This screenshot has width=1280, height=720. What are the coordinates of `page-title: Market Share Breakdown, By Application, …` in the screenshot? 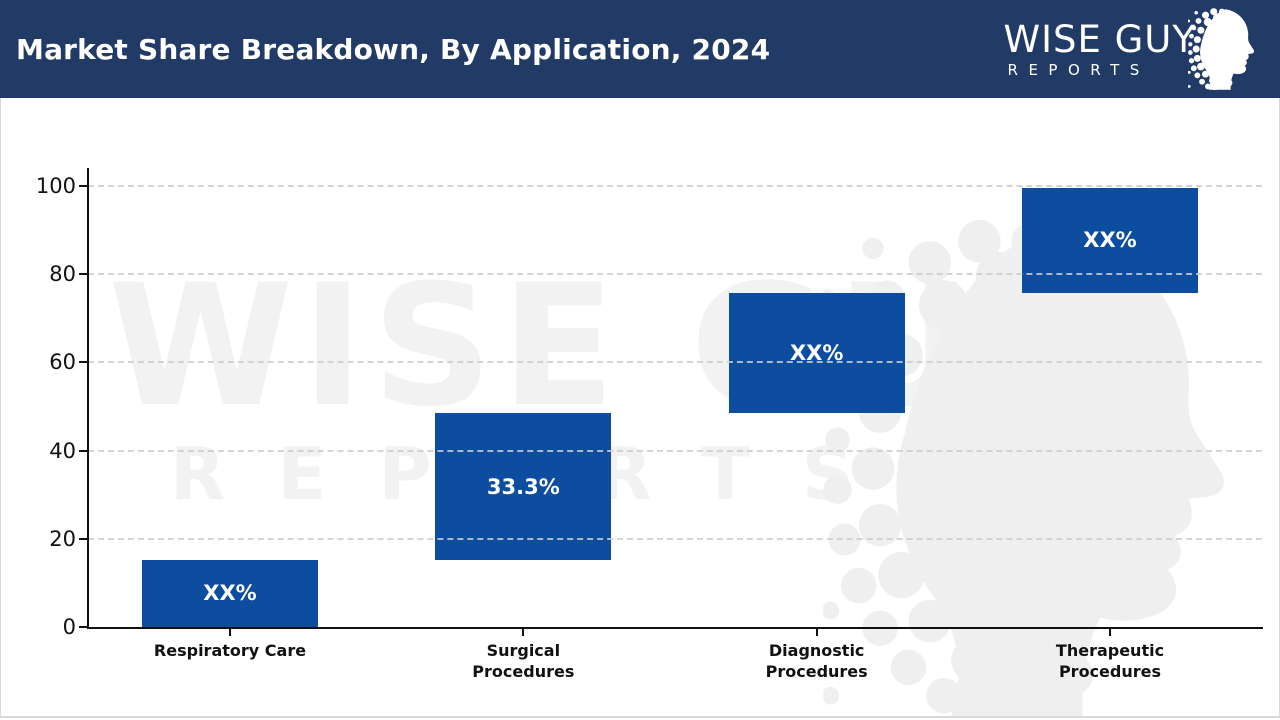 It's located at (393, 49).